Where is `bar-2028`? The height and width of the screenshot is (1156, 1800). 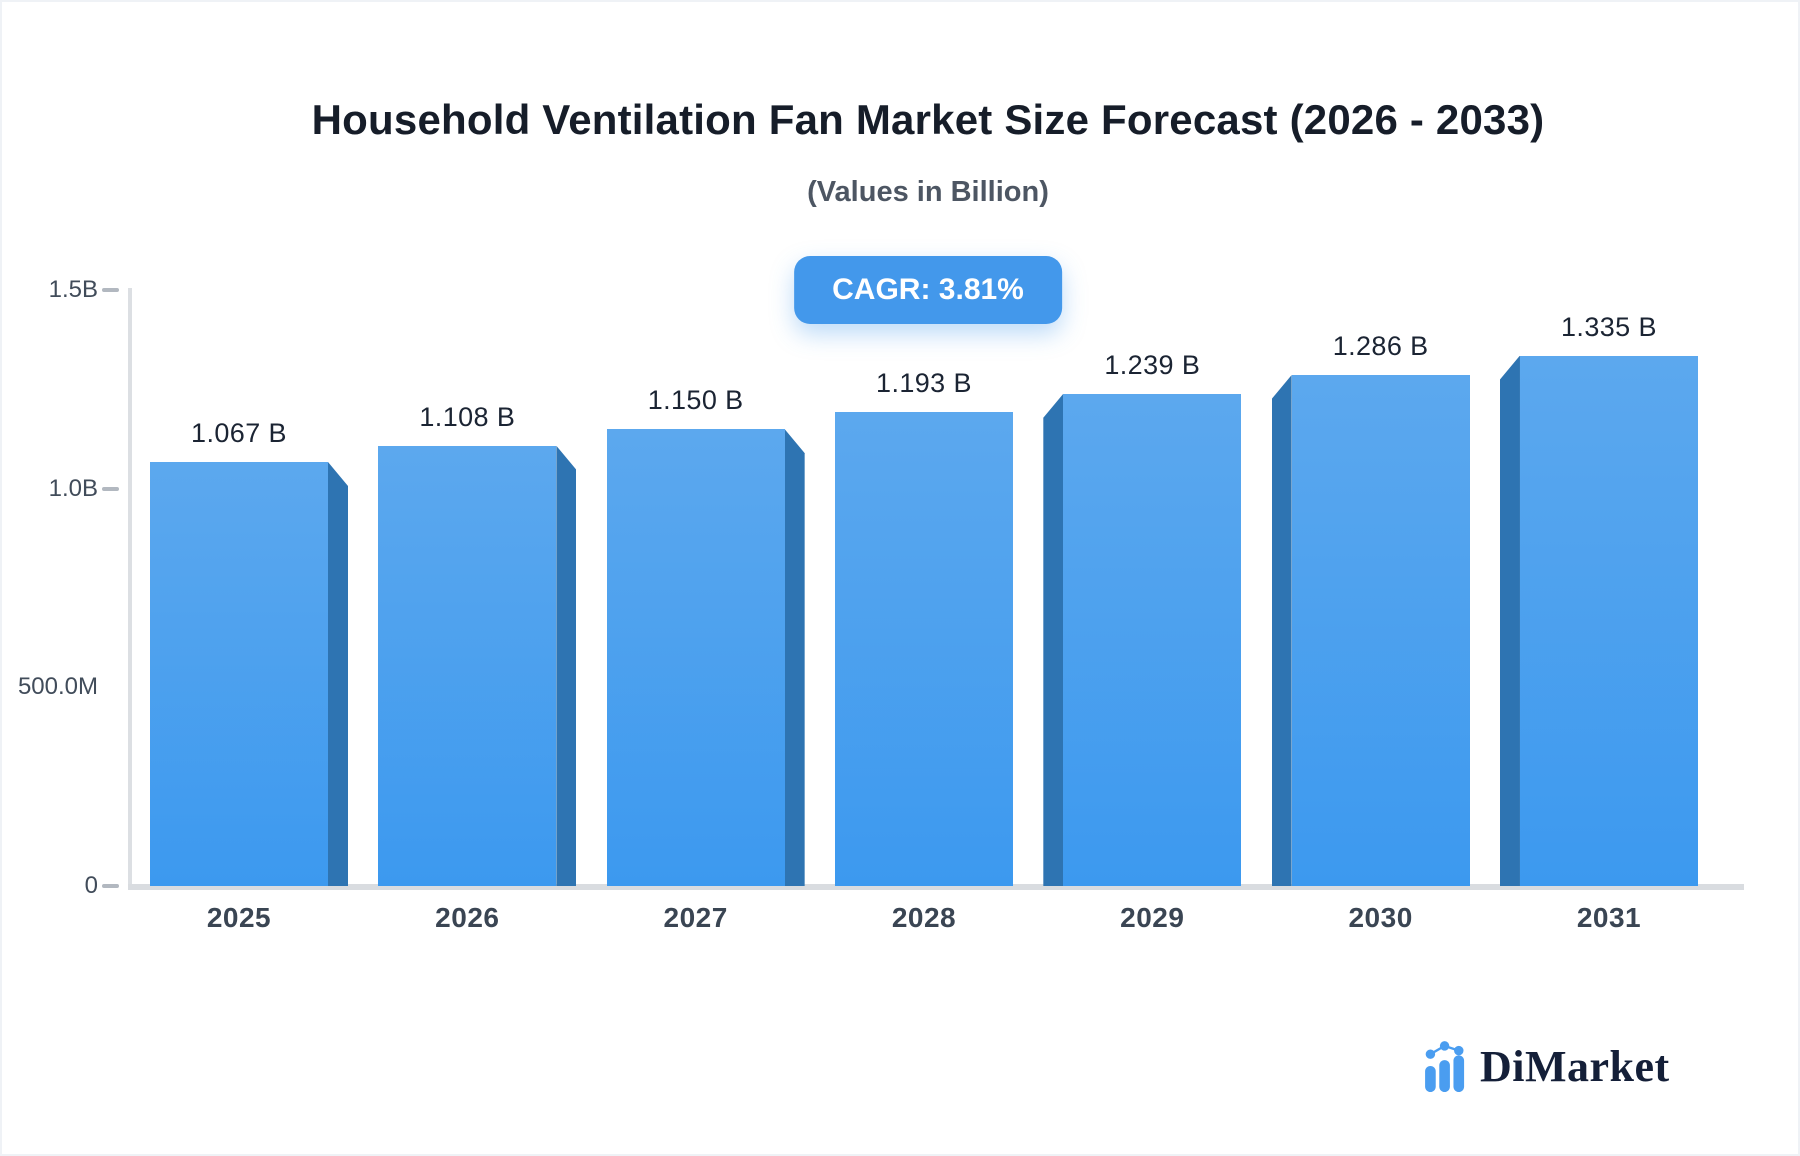 bar-2028 is located at coordinates (923, 648).